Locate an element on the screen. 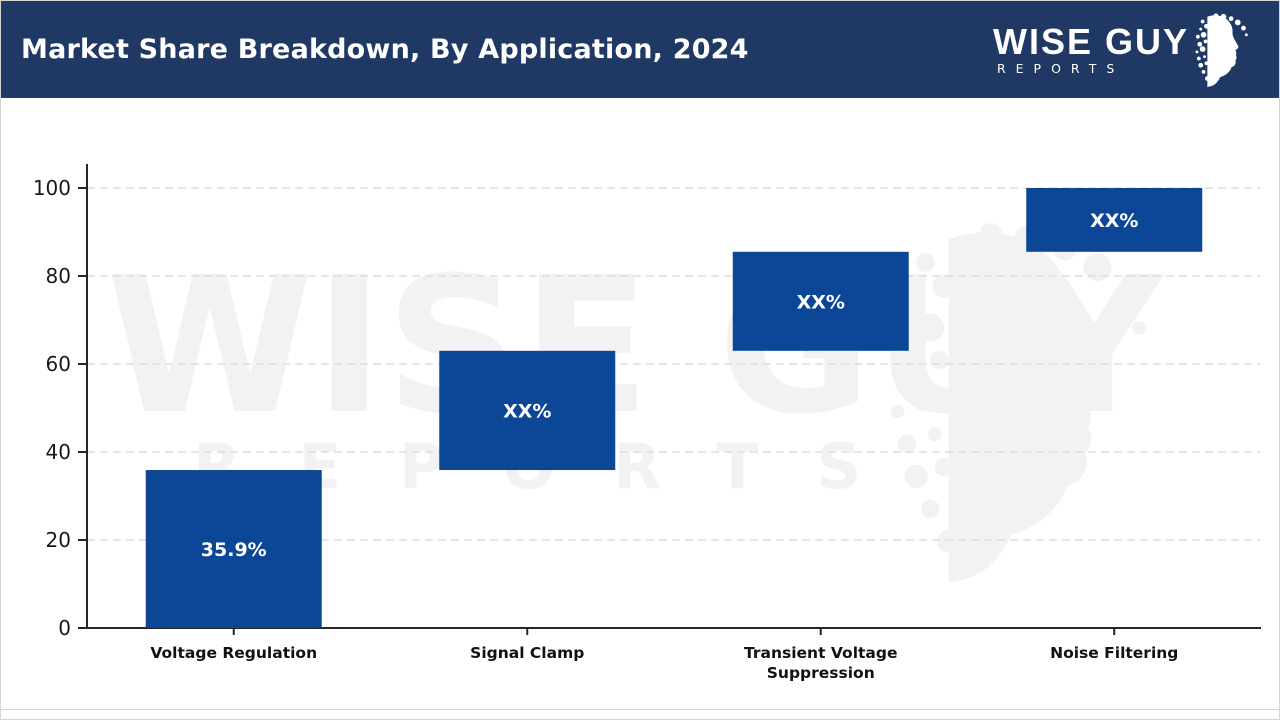 This screenshot has width=1280, height=720. logo-head-icon is located at coordinates (1221, 49).